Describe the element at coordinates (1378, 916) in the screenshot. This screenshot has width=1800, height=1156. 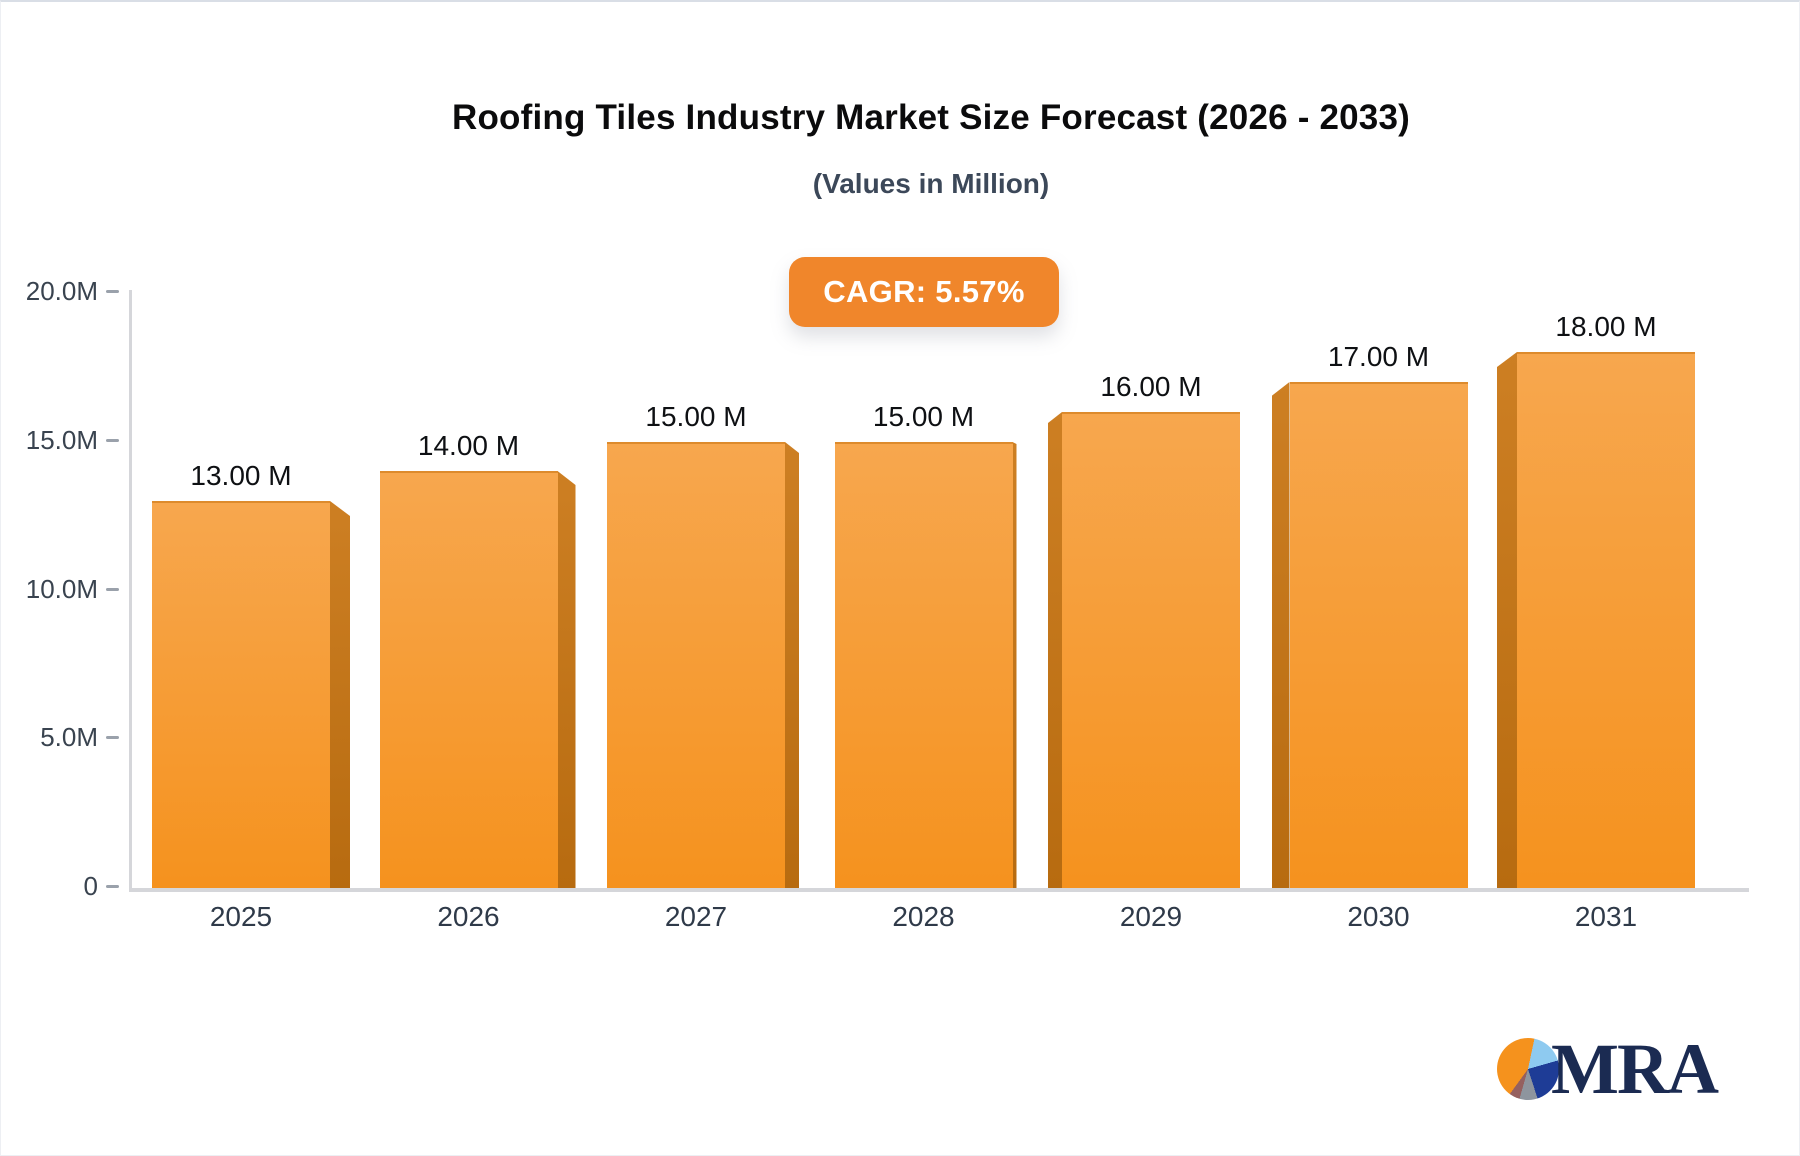
I see `x-tick-label: 2030` at that location.